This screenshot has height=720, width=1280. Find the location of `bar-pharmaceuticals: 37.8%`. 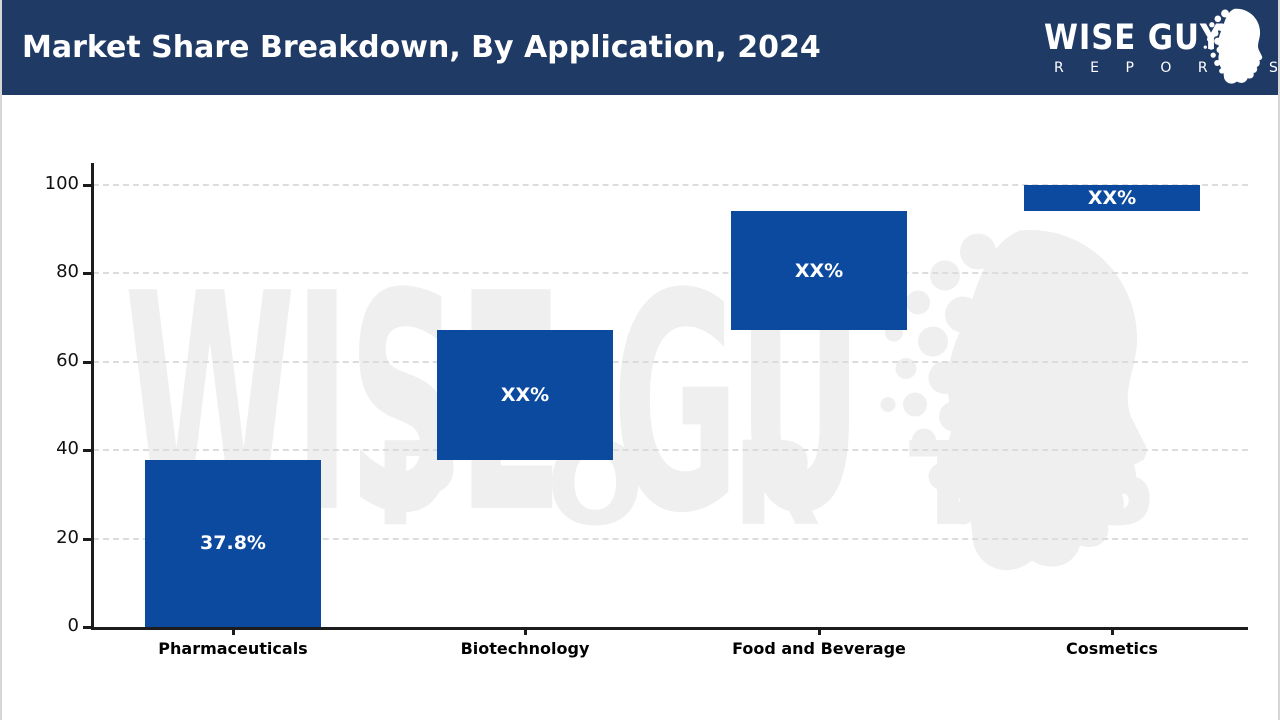

bar-pharmaceuticals: 37.8% is located at coordinates (233, 543).